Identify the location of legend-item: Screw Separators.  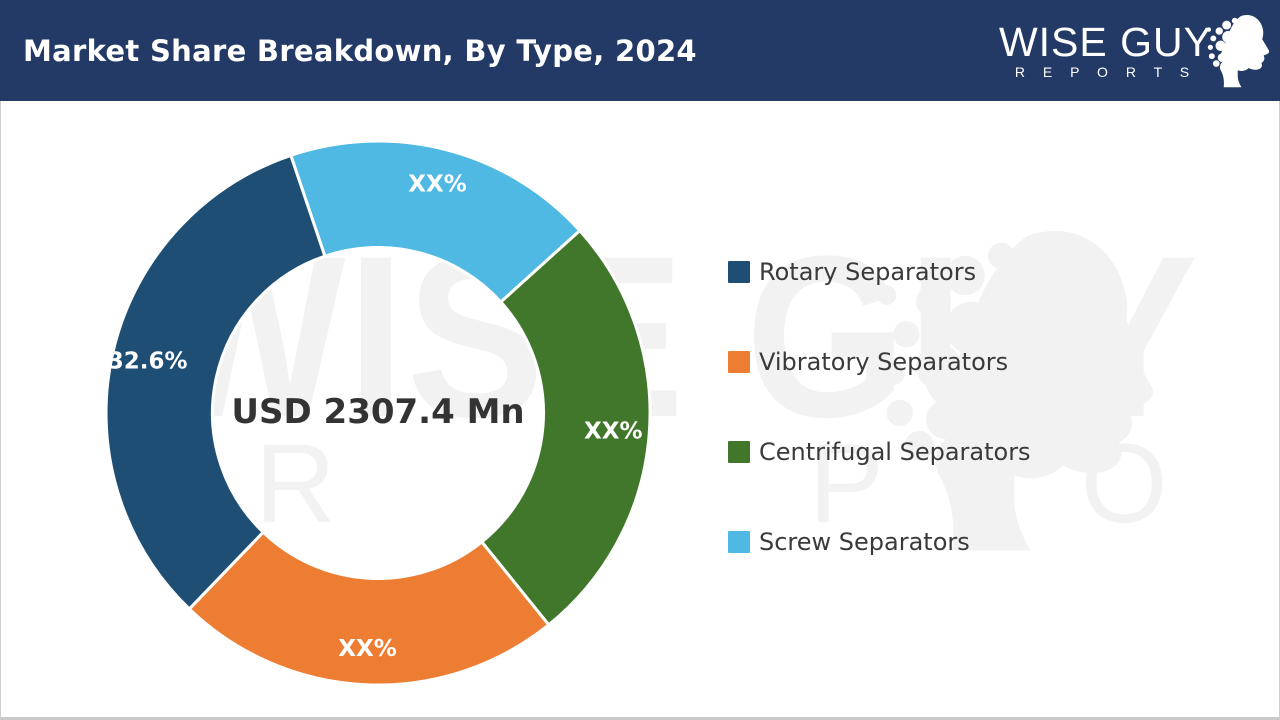
(879, 542).